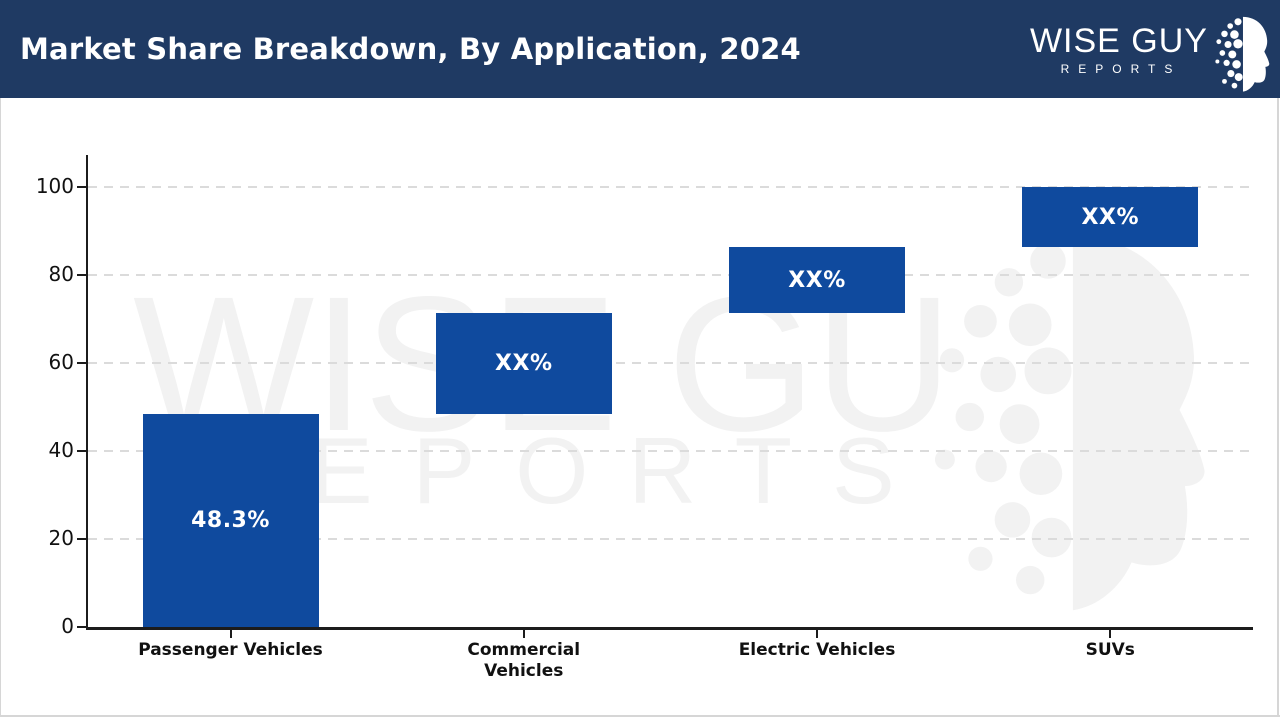 The image size is (1280, 720). I want to click on bar-passenger-vehicles: 48.3%, so click(230, 520).